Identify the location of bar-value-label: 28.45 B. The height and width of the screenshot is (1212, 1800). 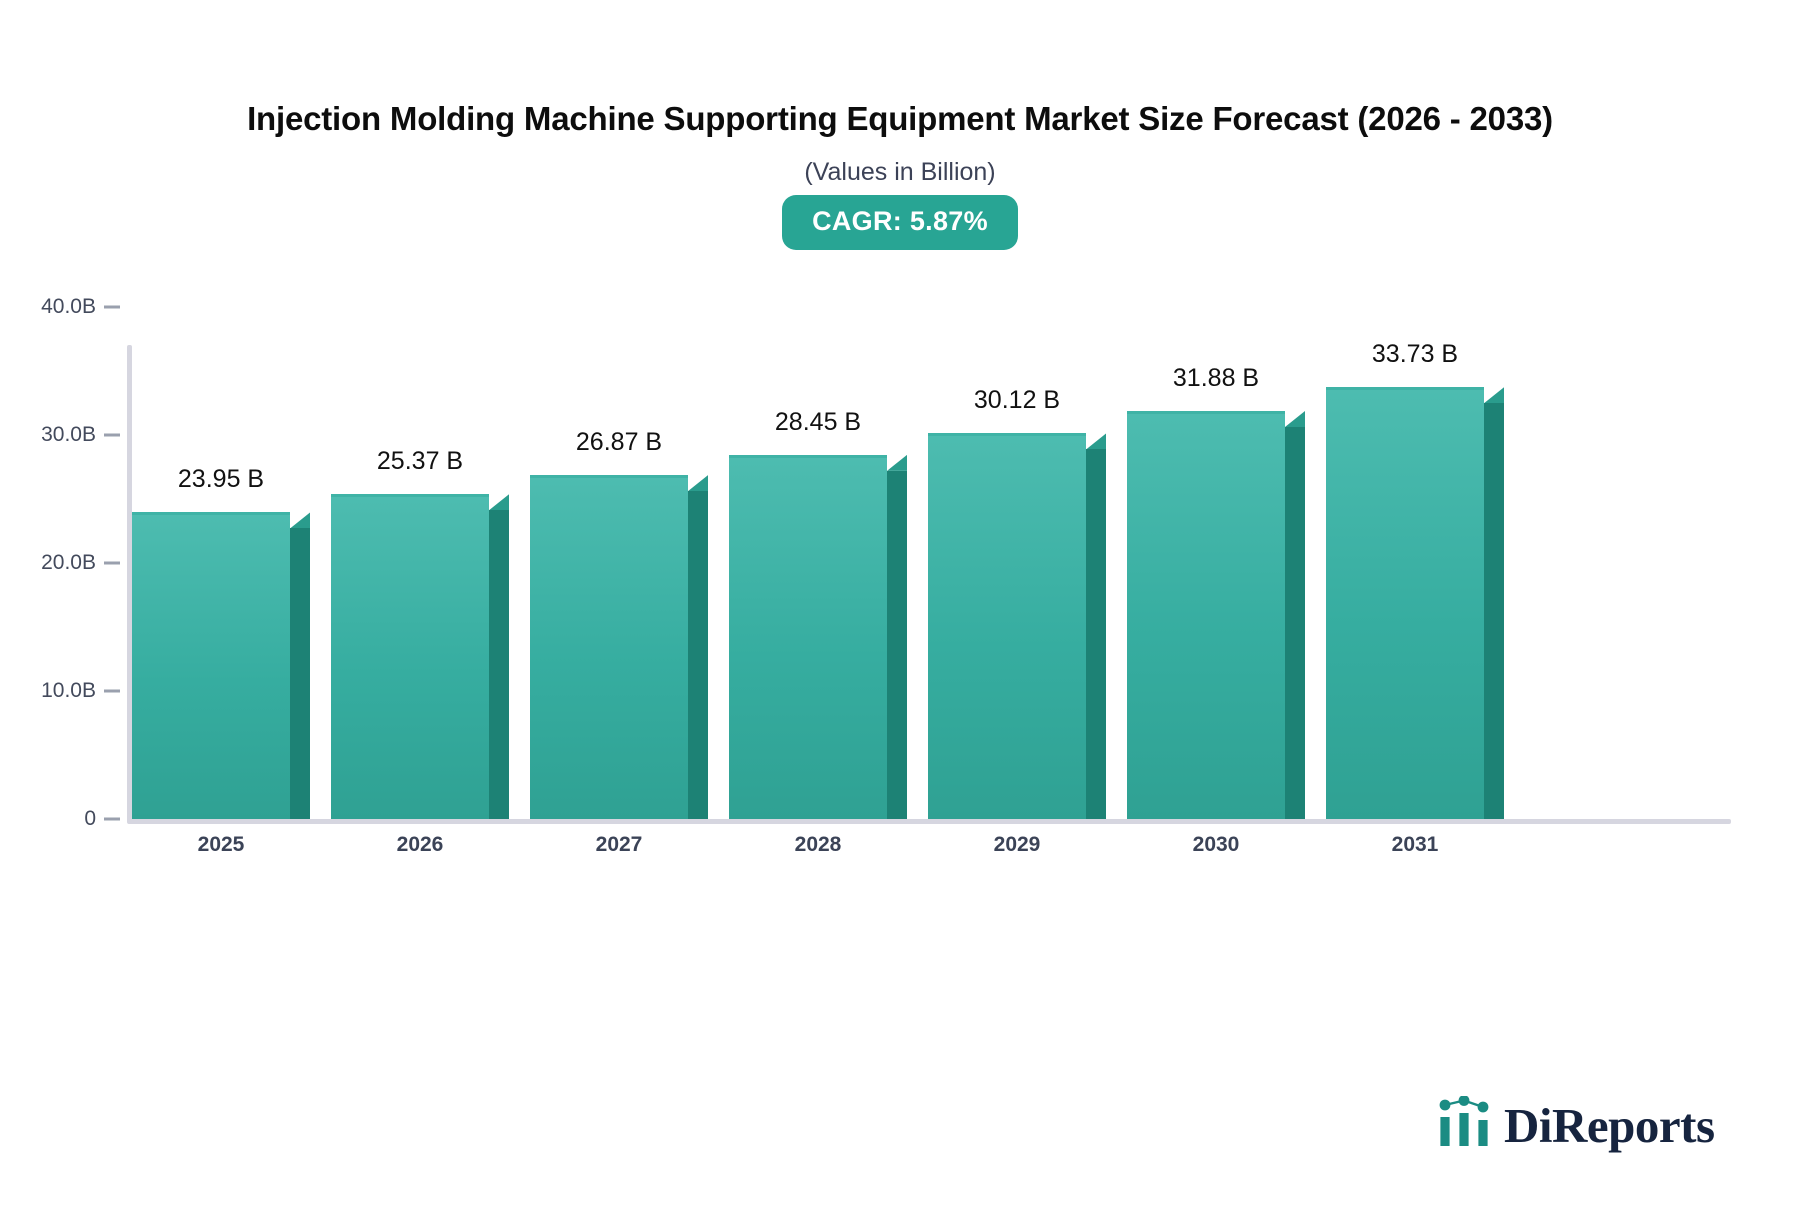
(818, 421).